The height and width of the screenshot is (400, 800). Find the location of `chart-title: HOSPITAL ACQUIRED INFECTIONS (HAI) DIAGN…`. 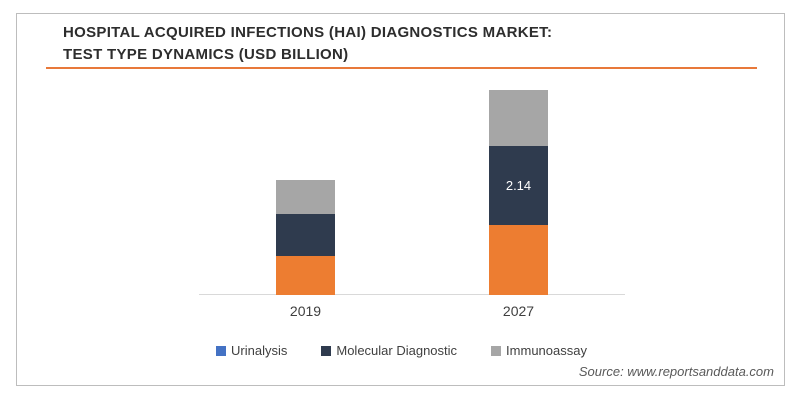

chart-title: HOSPITAL ACQUIRED INFECTIONS (HAI) DIAGN… is located at coordinates (307, 44).